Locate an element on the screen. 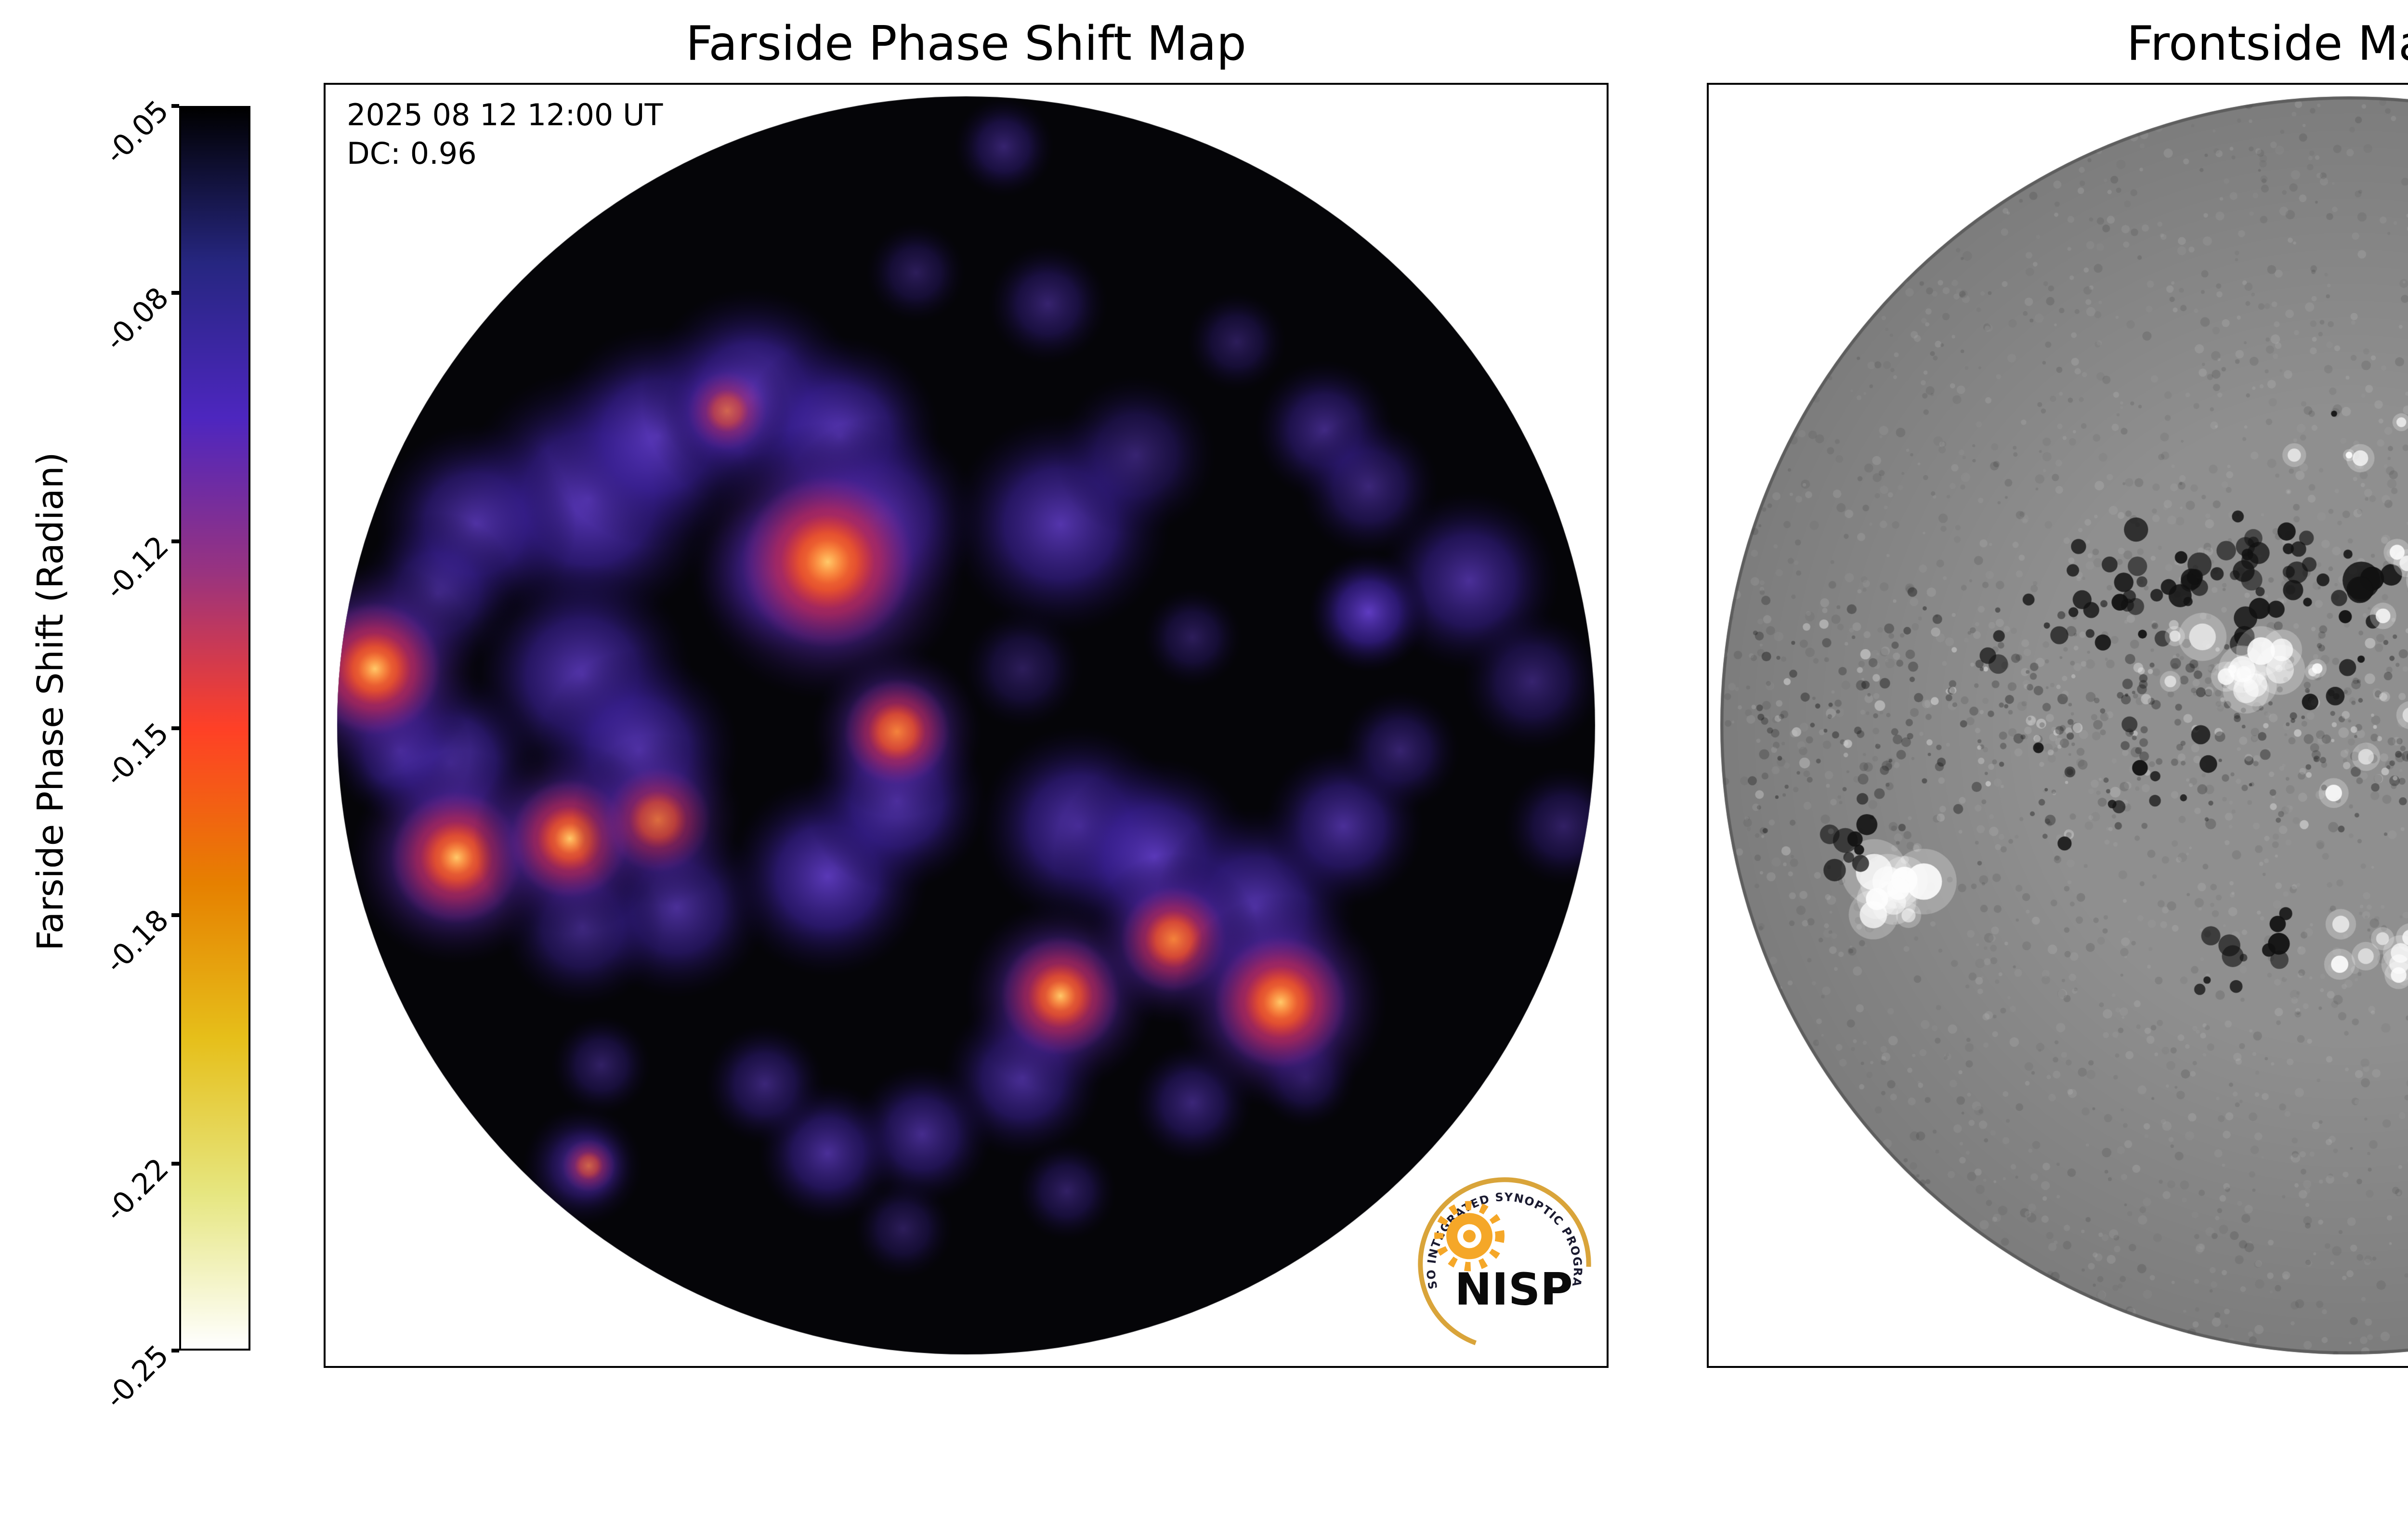 This screenshot has width=2408, height=1523. colorbar-tick-label: -0.08 is located at coordinates (137, 319).